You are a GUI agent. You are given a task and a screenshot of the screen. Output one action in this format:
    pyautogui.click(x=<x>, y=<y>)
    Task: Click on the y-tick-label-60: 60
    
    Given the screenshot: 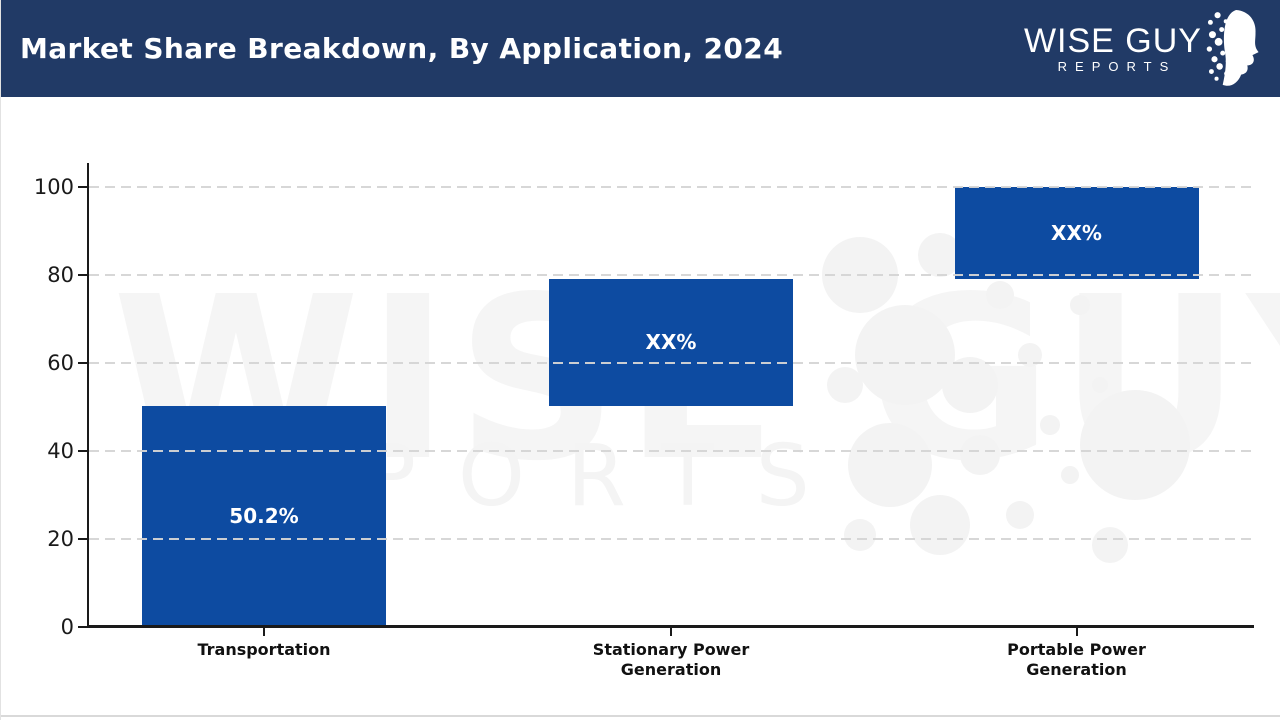 What is the action you would take?
    pyautogui.click(x=60, y=362)
    